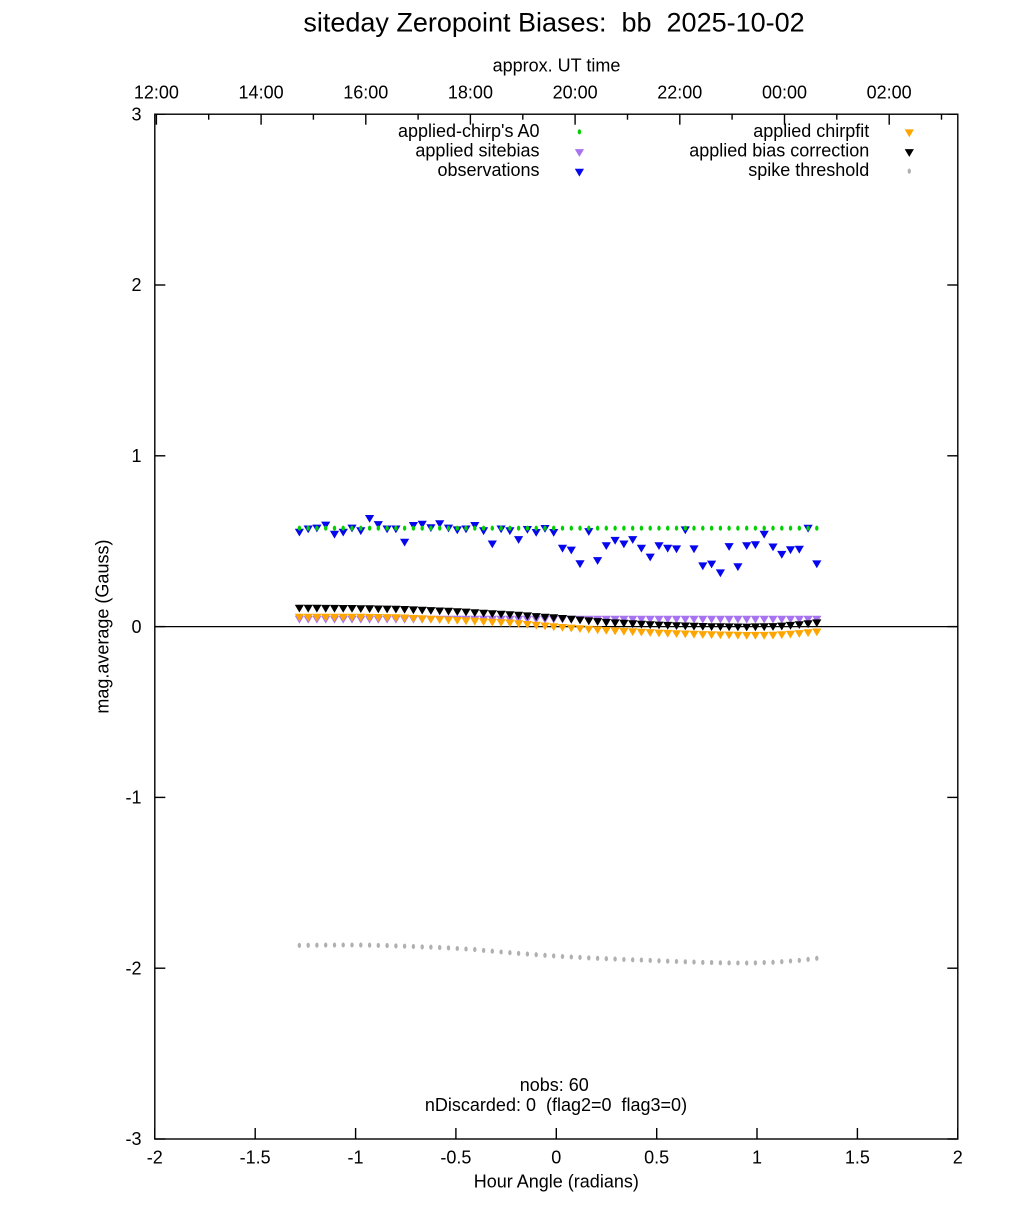  Describe the element at coordinates (553, 23) in the screenshot. I see `svg-text:siteday Zeropoint Biases: bb: siteday Zeropoint Biases: bb 2025-10-02` at that location.